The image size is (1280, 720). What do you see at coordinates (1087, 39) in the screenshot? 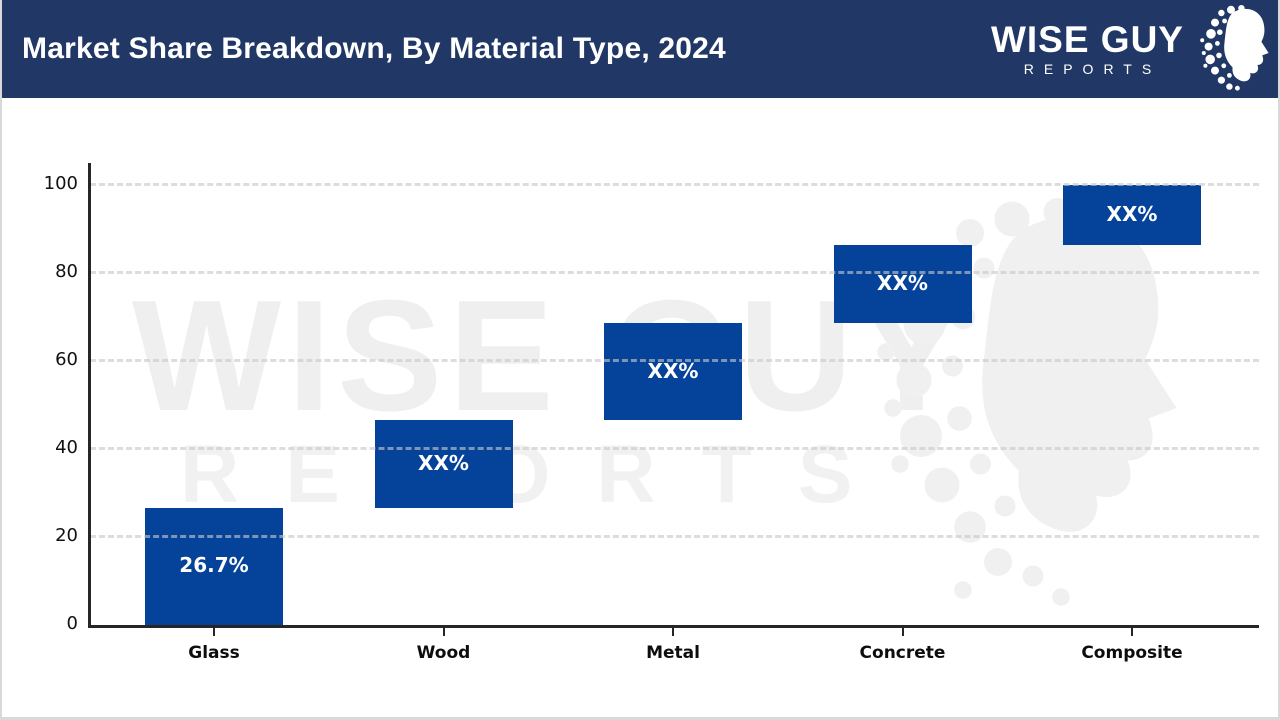
I see `logo-wordmark: WISE GUY` at bounding box center [1087, 39].